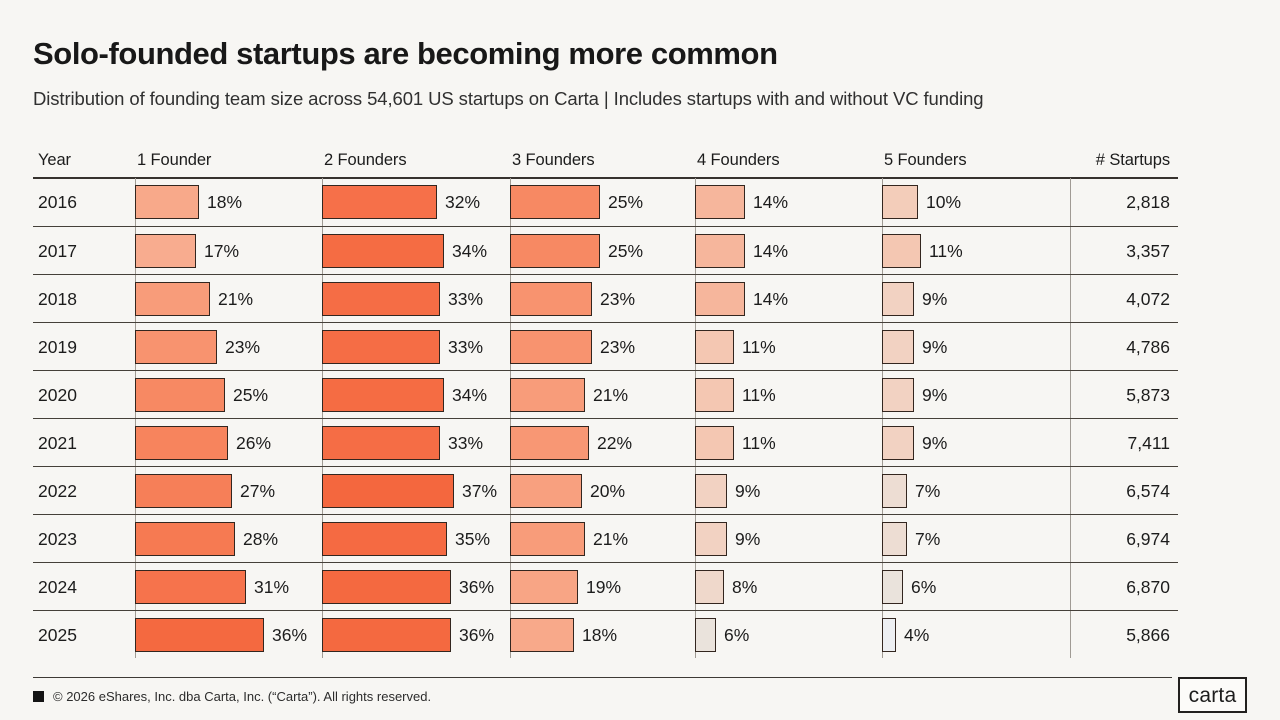  I want to click on bar-cell-1-founder: 26%, so click(203, 443).